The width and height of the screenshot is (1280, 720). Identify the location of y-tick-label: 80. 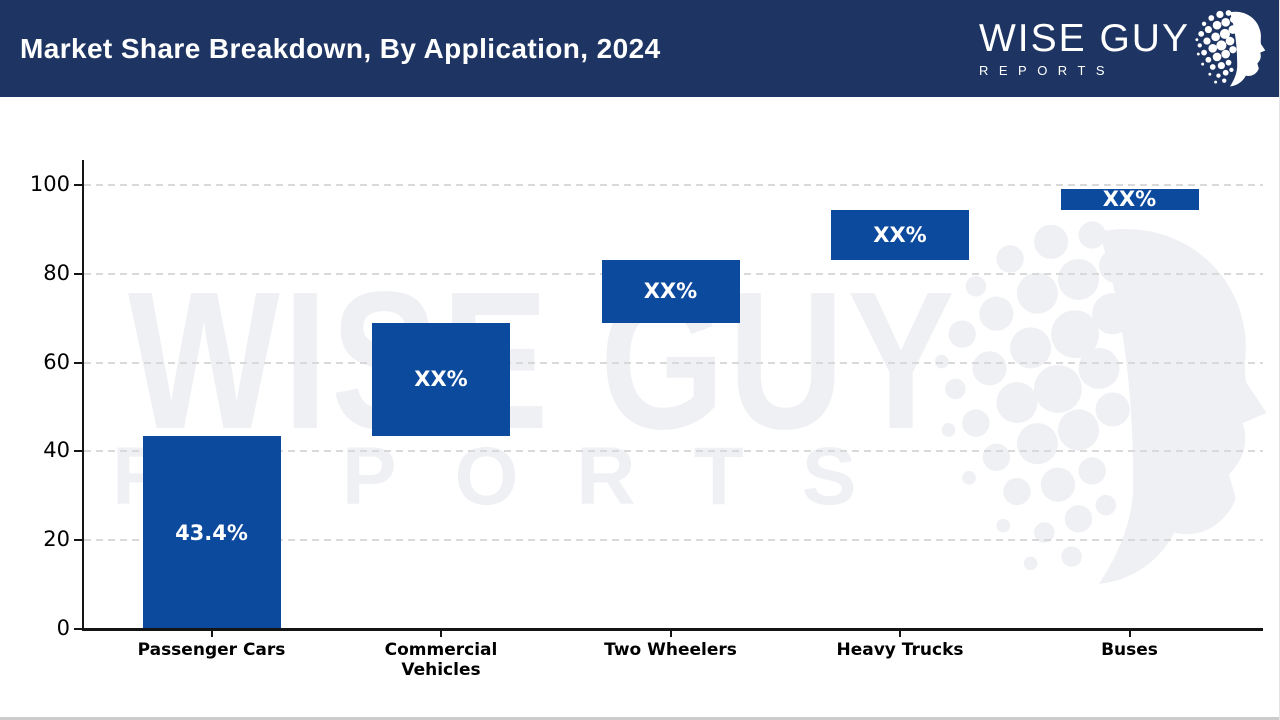
(56, 272).